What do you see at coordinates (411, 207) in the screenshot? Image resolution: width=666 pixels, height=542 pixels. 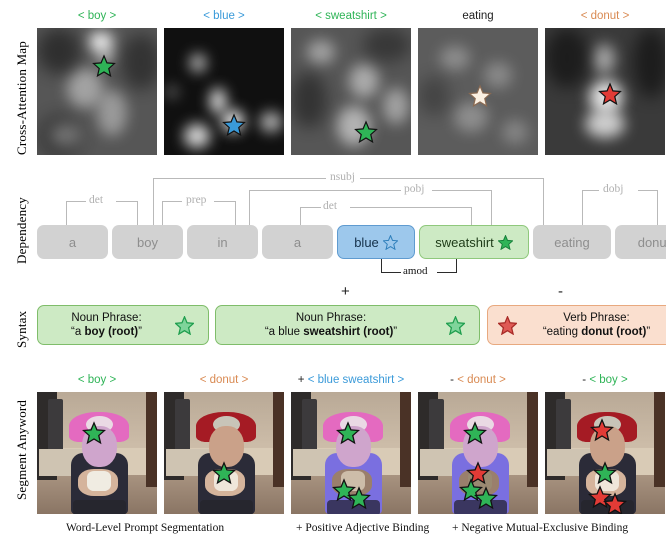 I see `arc-det-2-top2` at bounding box center [411, 207].